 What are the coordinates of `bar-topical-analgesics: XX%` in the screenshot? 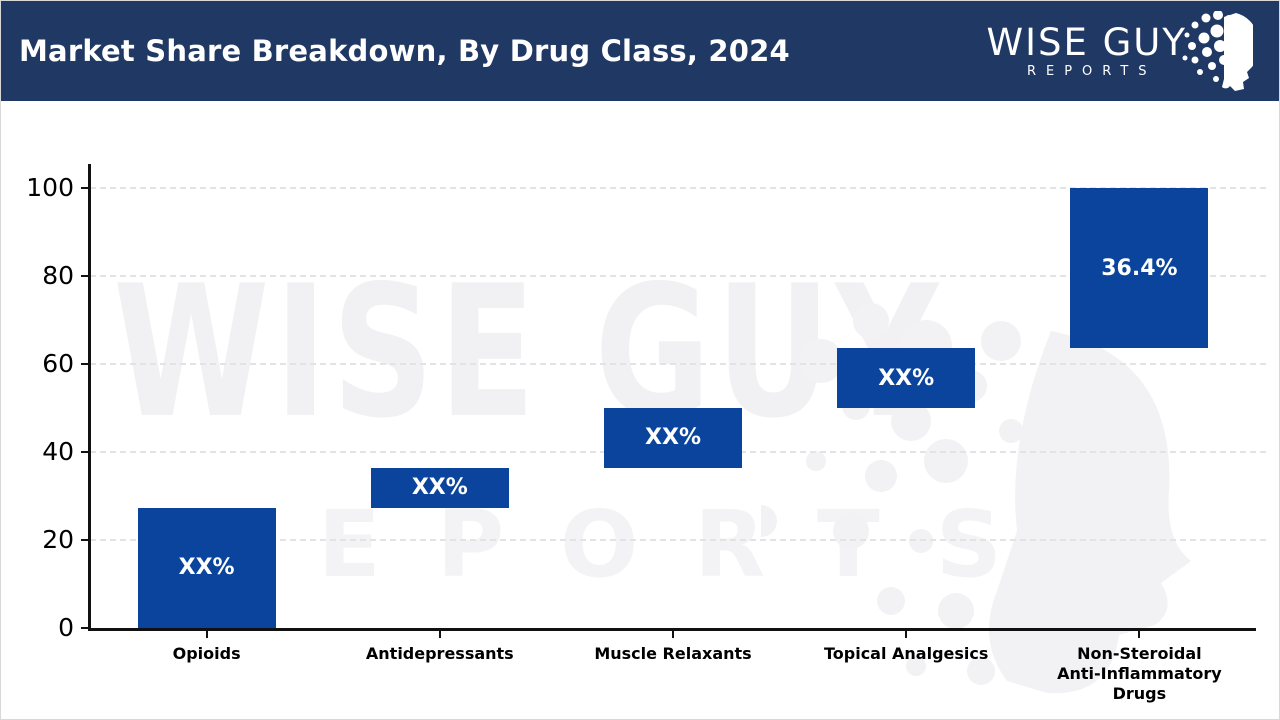 It's located at (906, 378).